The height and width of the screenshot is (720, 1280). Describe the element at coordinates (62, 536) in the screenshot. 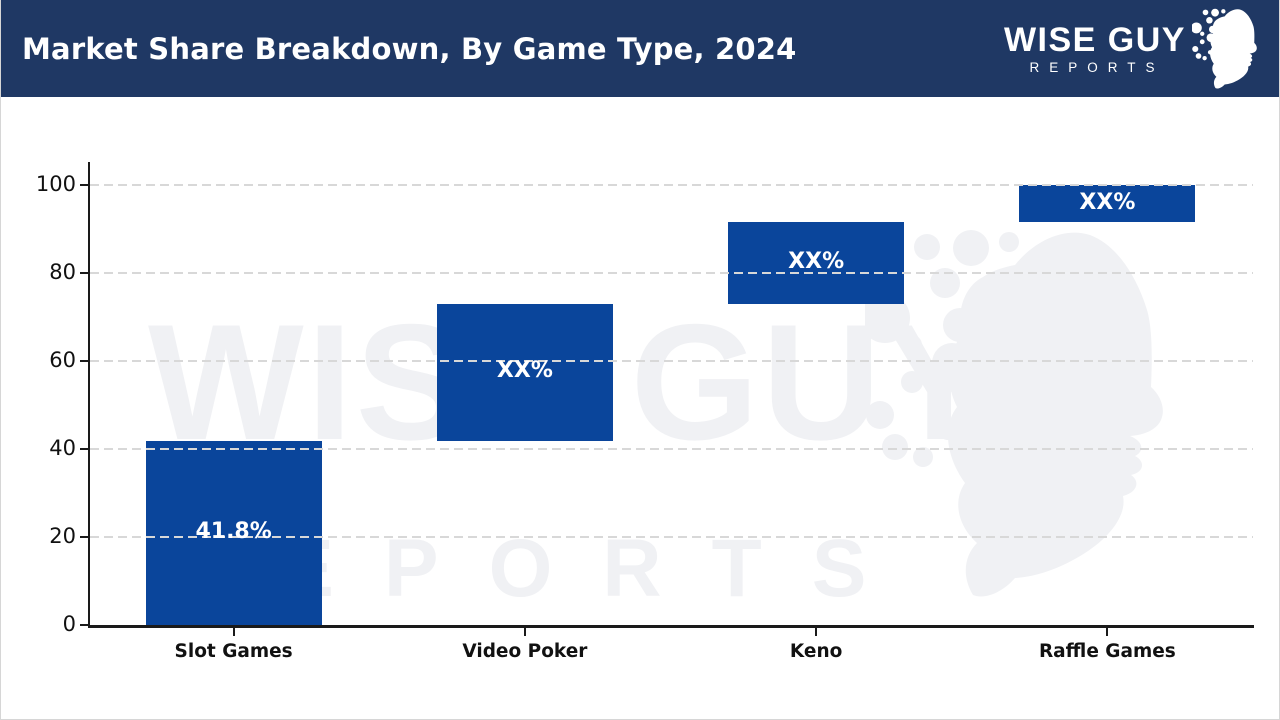

I see `y-tick-label: 20` at that location.